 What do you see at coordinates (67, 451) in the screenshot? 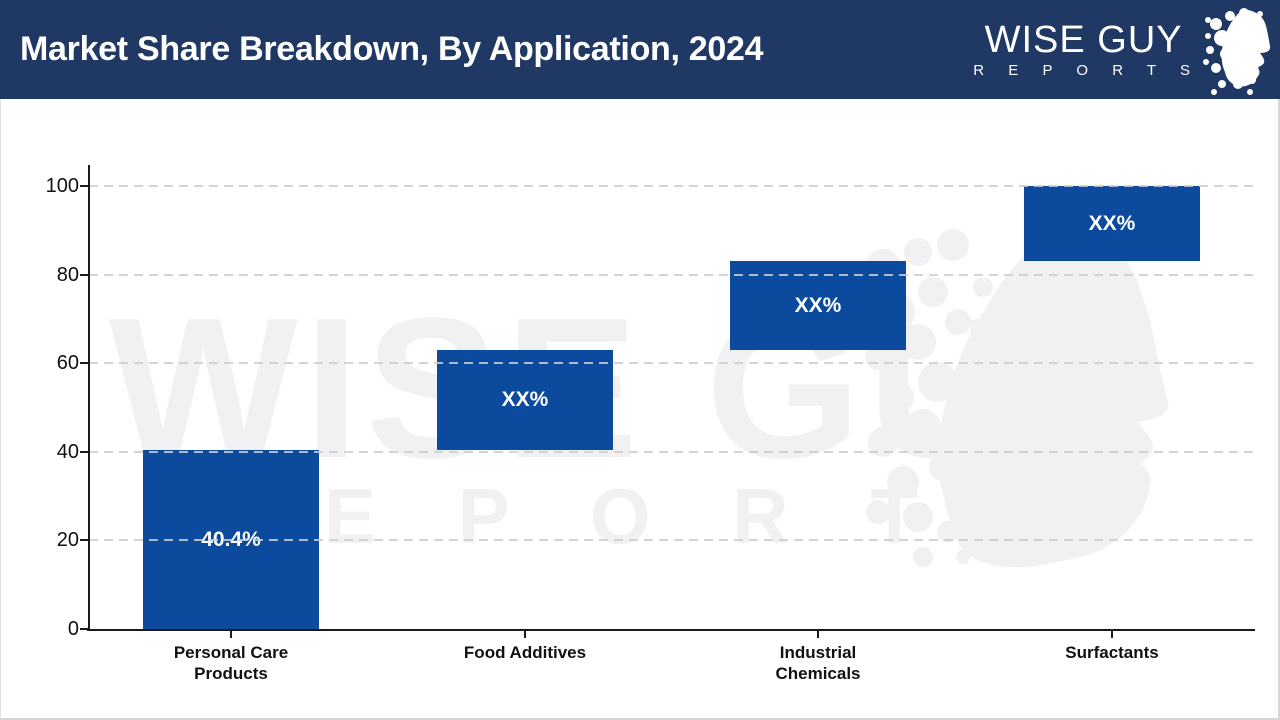
I see `y-tick-label: 40` at bounding box center [67, 451].